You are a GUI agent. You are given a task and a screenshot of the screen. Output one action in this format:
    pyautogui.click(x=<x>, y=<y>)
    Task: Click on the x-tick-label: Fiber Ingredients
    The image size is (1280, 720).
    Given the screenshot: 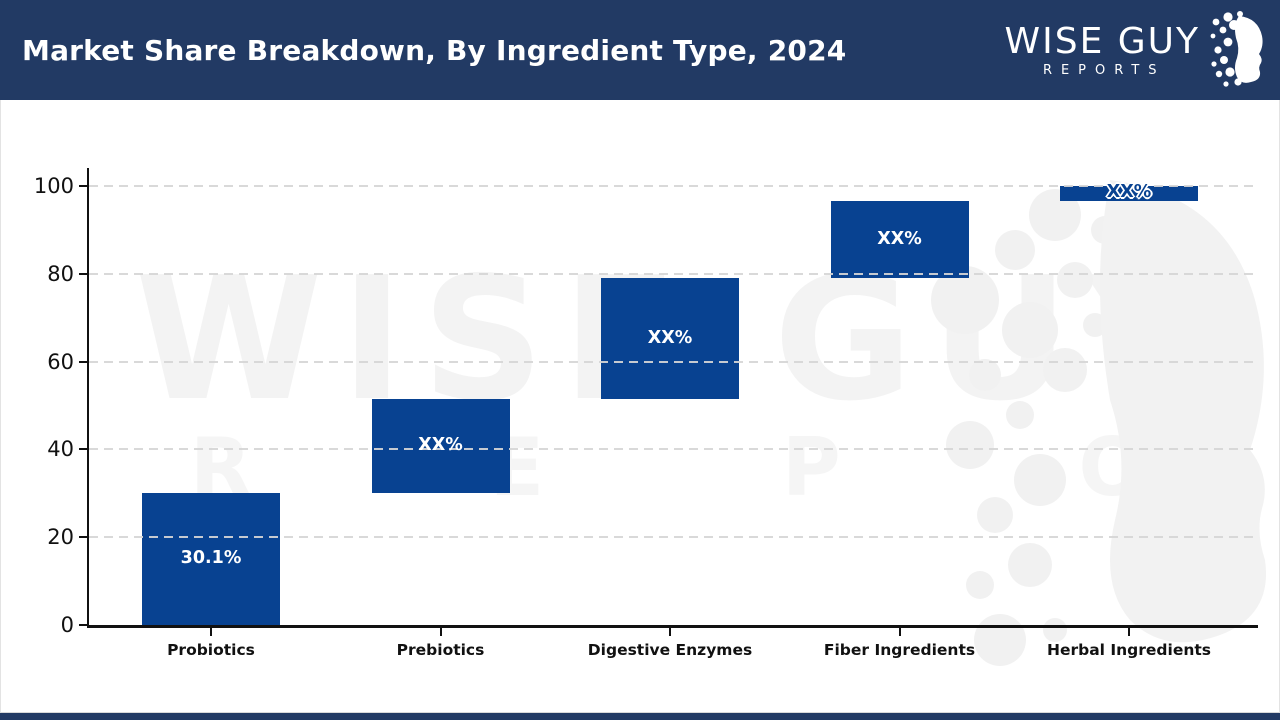 What is the action you would take?
    pyautogui.click(x=899, y=650)
    